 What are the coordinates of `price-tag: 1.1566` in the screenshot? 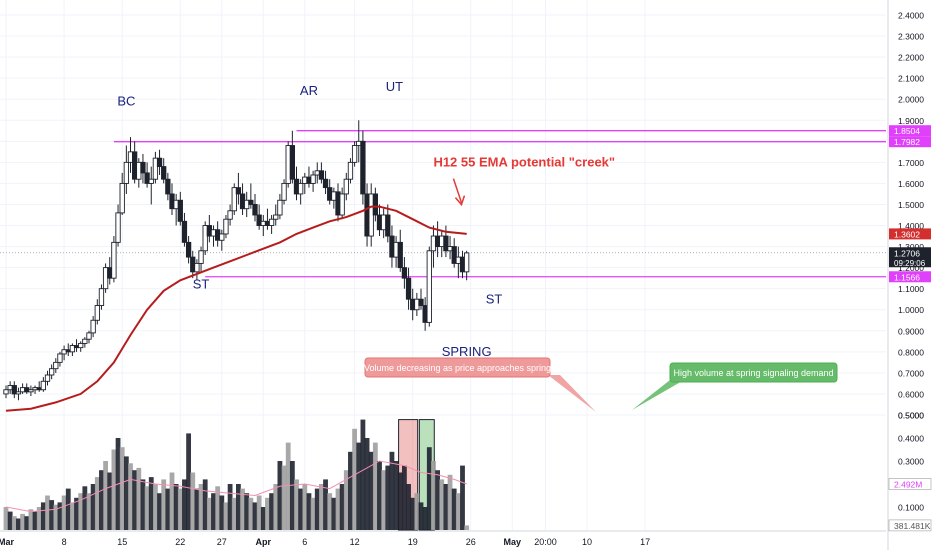 It's located at (910, 277).